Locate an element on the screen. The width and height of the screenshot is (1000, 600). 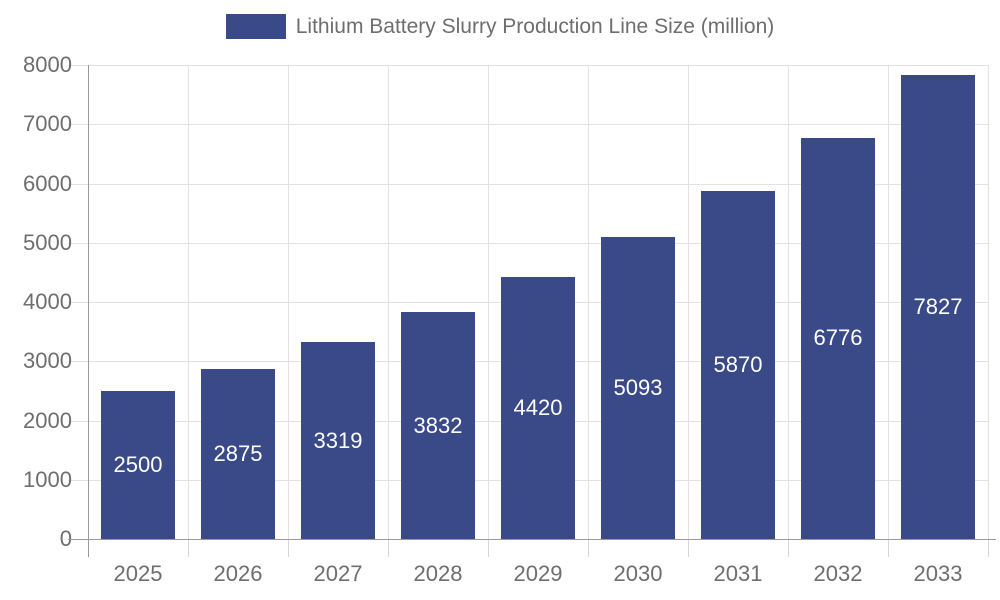
bar: 2500 is located at coordinates (138, 464).